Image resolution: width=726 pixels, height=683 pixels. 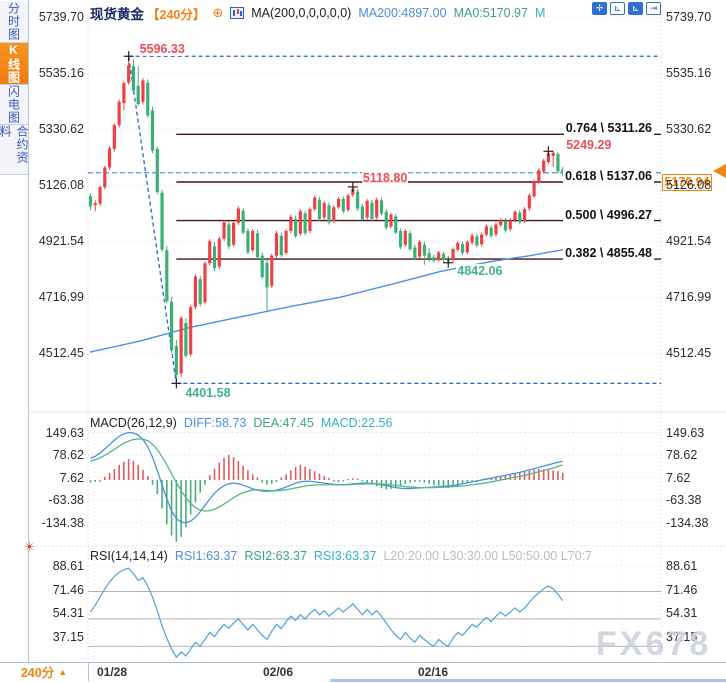 What do you see at coordinates (617, 8) in the screenshot?
I see `axis-scale-icon: ⊾` at bounding box center [617, 8].